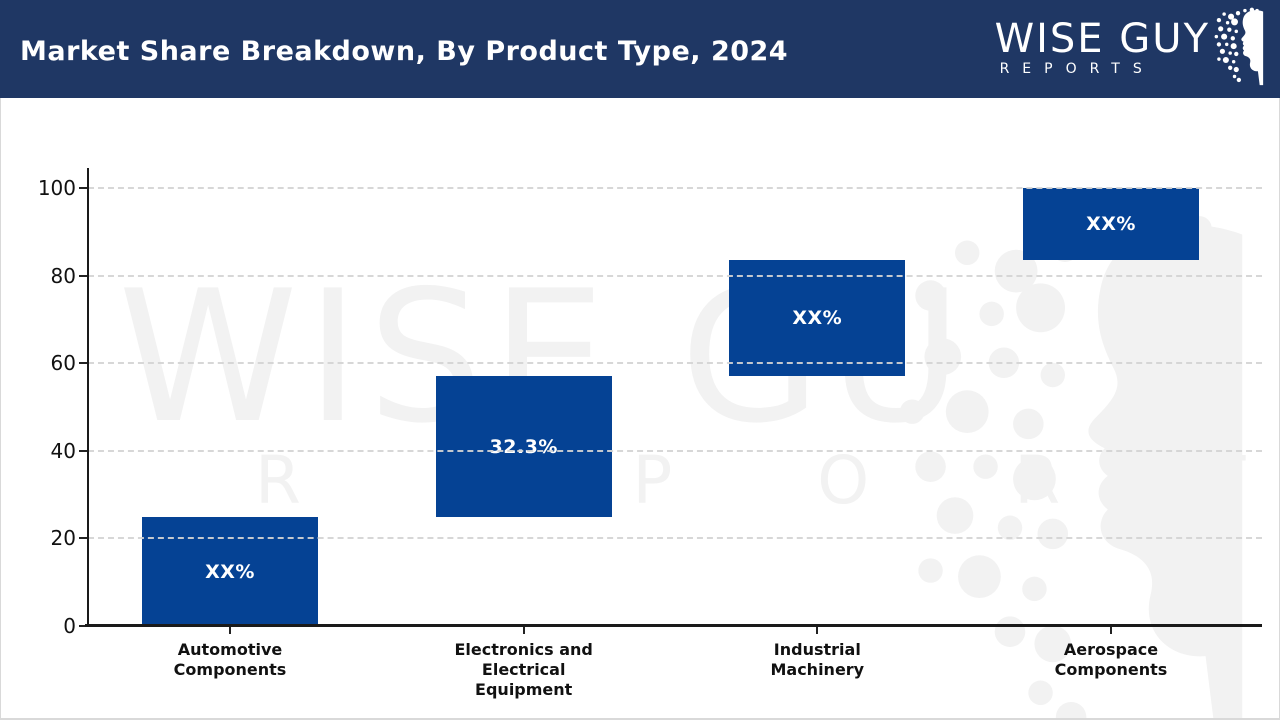 This screenshot has width=1280, height=720. I want to click on y-axis-tick-label: 80, so click(63, 275).